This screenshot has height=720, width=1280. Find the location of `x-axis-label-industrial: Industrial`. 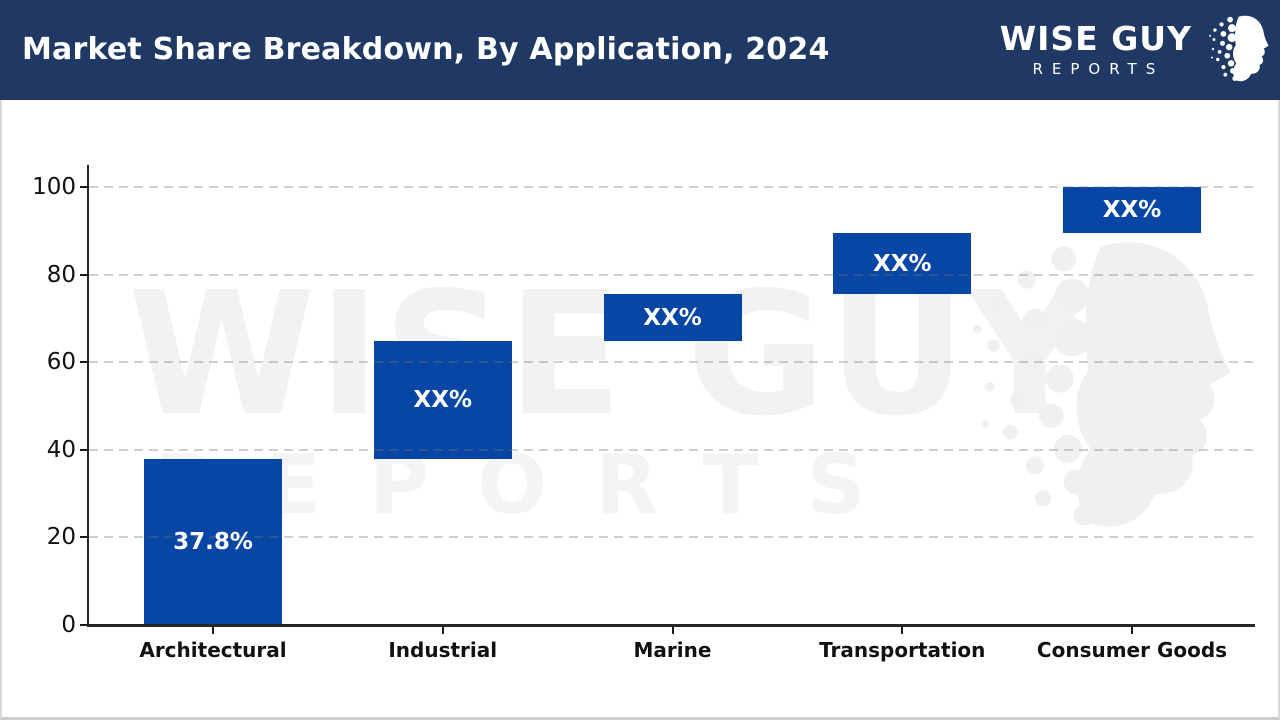

x-axis-label-industrial: Industrial is located at coordinates (443, 650).